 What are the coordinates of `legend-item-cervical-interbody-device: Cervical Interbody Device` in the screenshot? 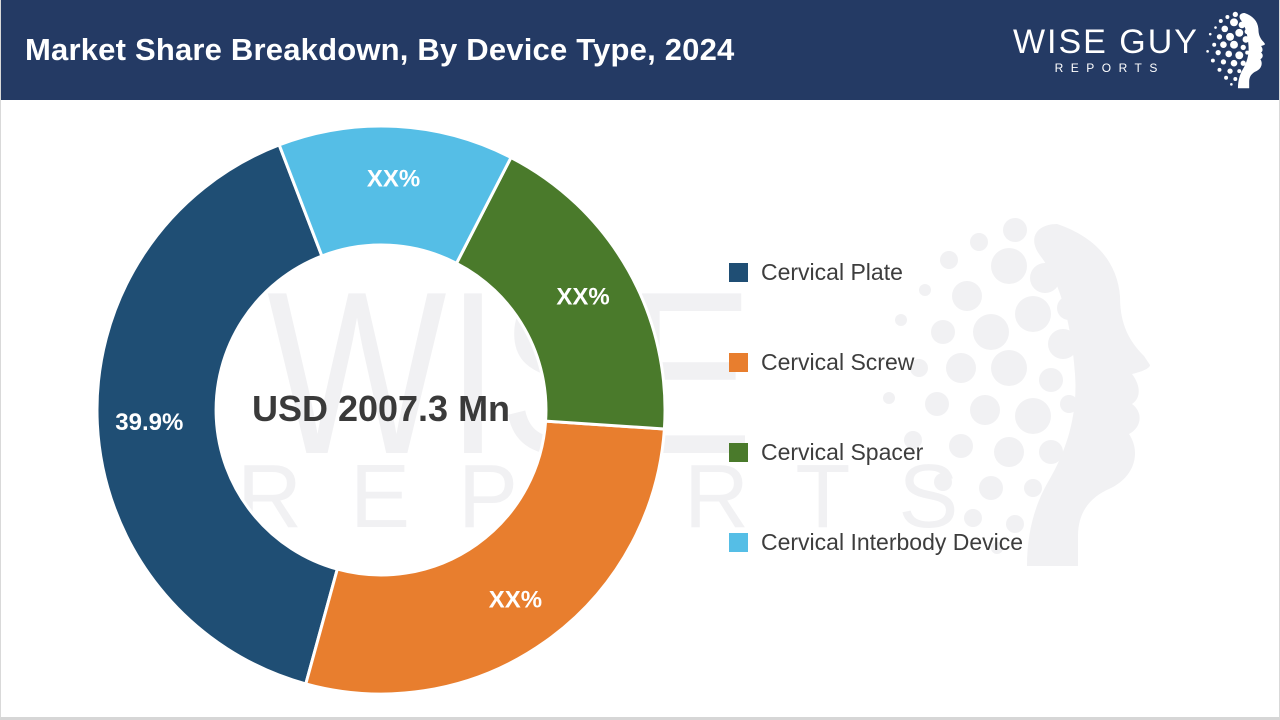 It's located at (876, 542).